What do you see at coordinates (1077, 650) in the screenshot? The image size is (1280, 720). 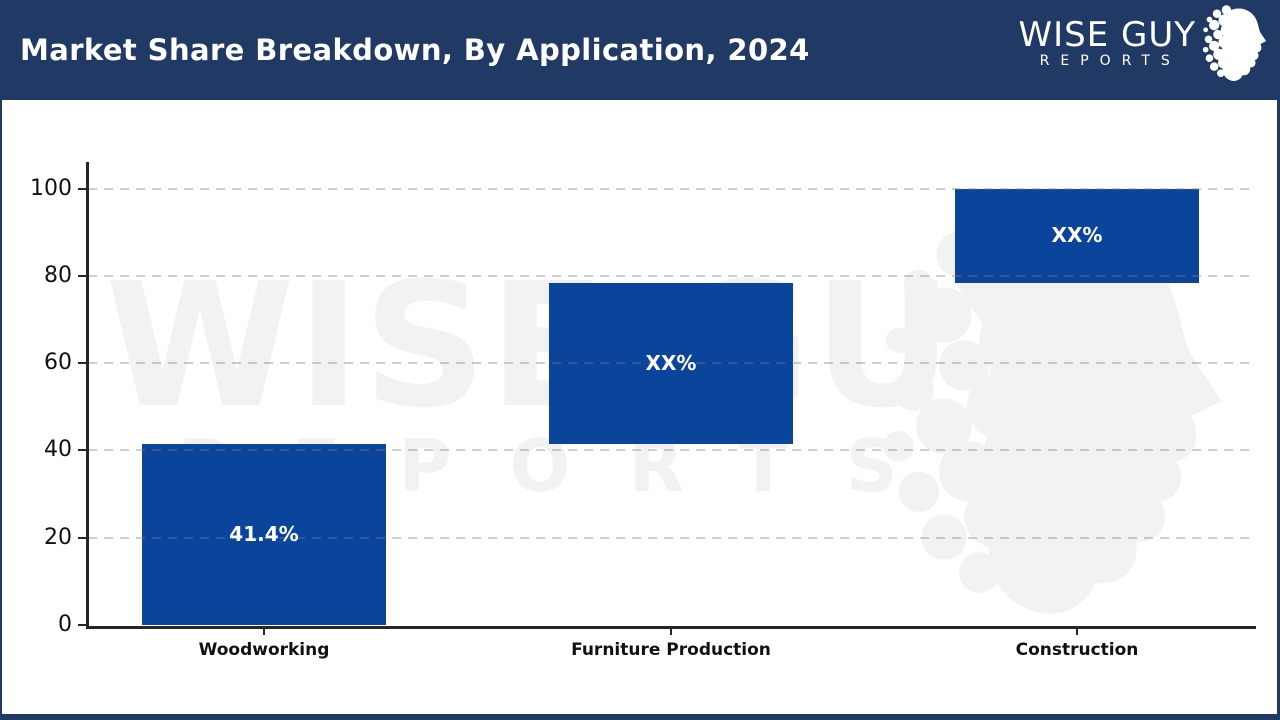 I see `x-category-label: Construction` at bounding box center [1077, 650].